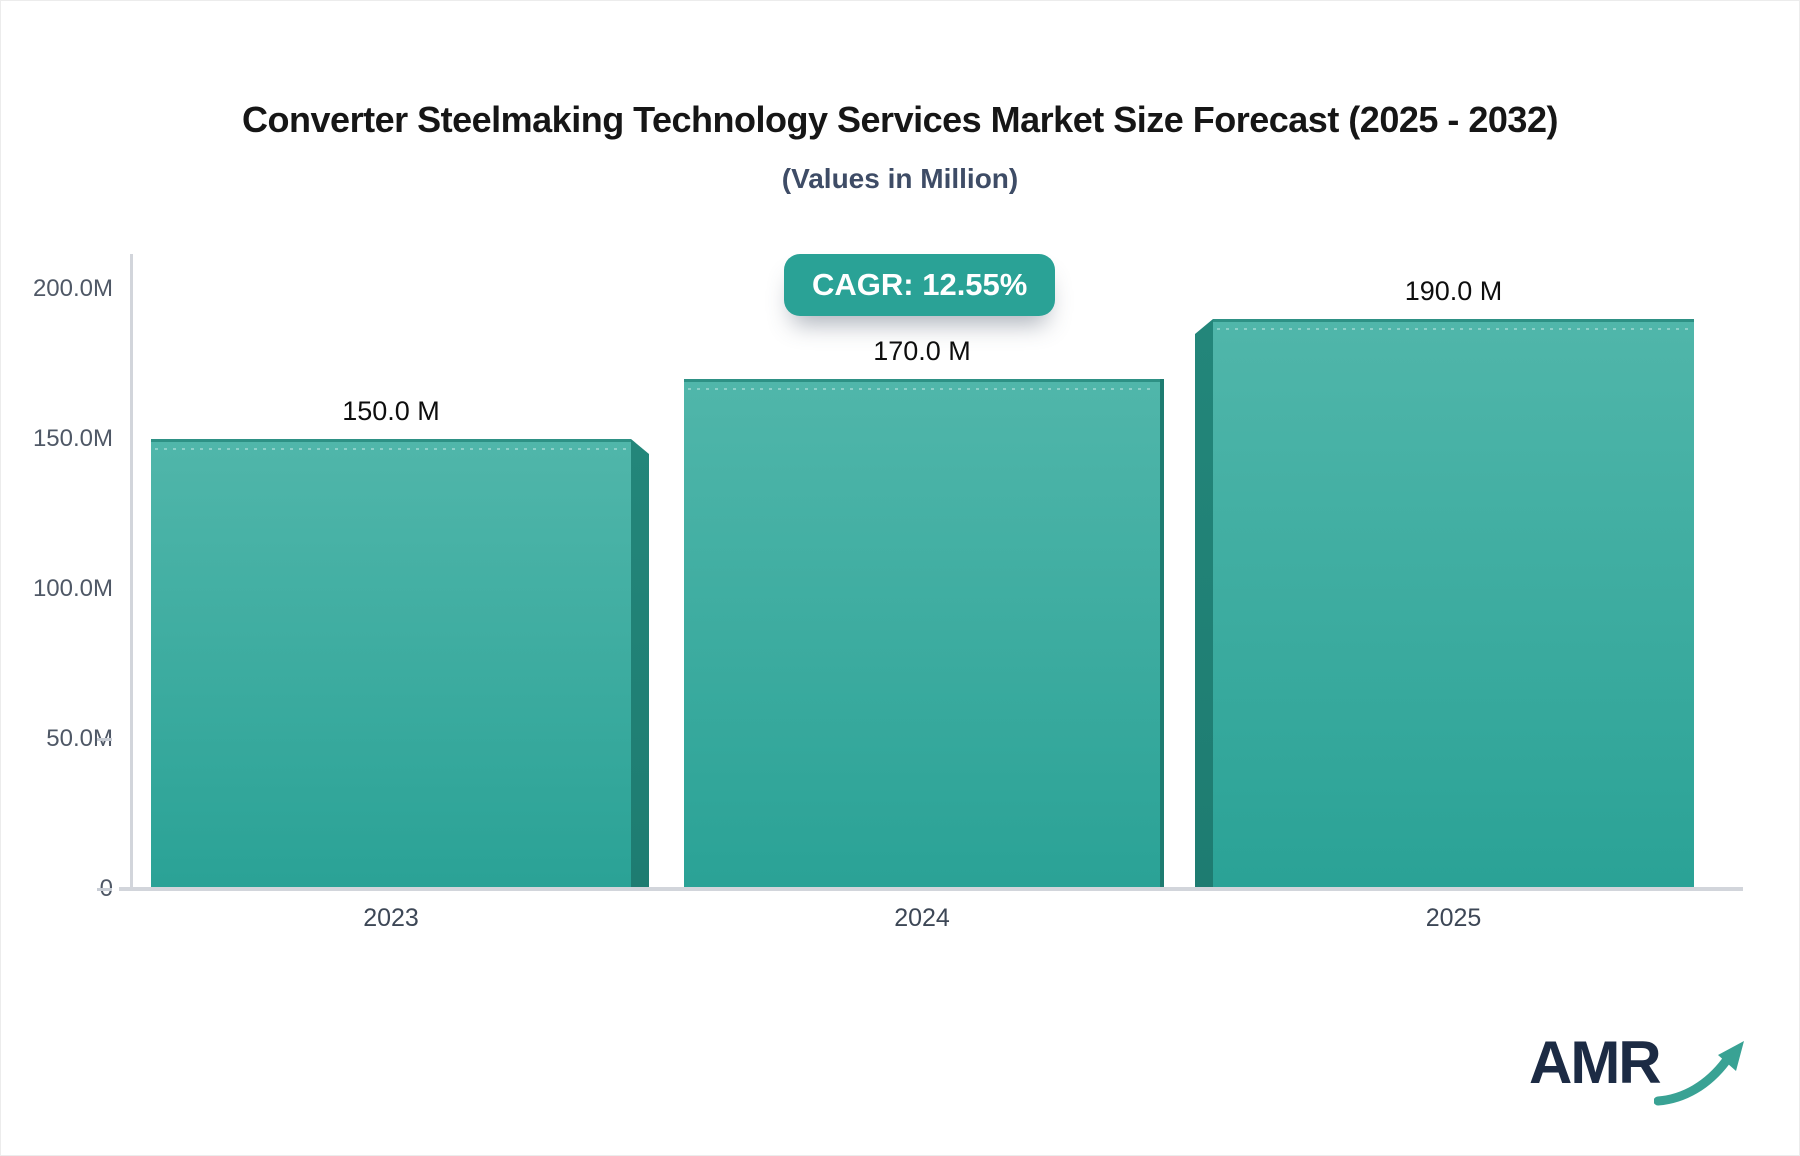 The image size is (1800, 1156). I want to click on bar-2024-3d-side, so click(1162, 634).